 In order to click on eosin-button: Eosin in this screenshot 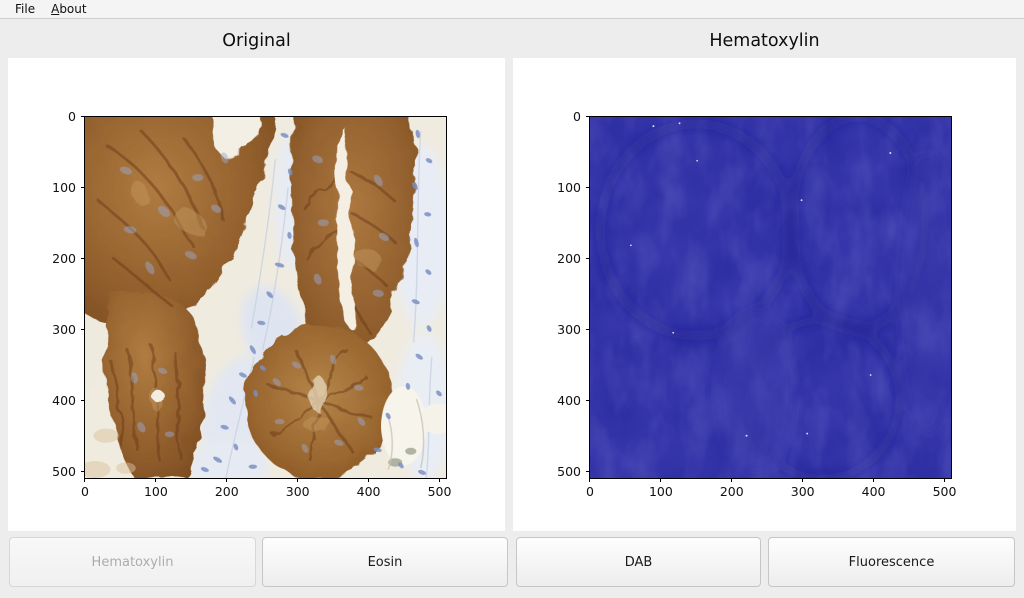, I will do `click(385, 562)`.